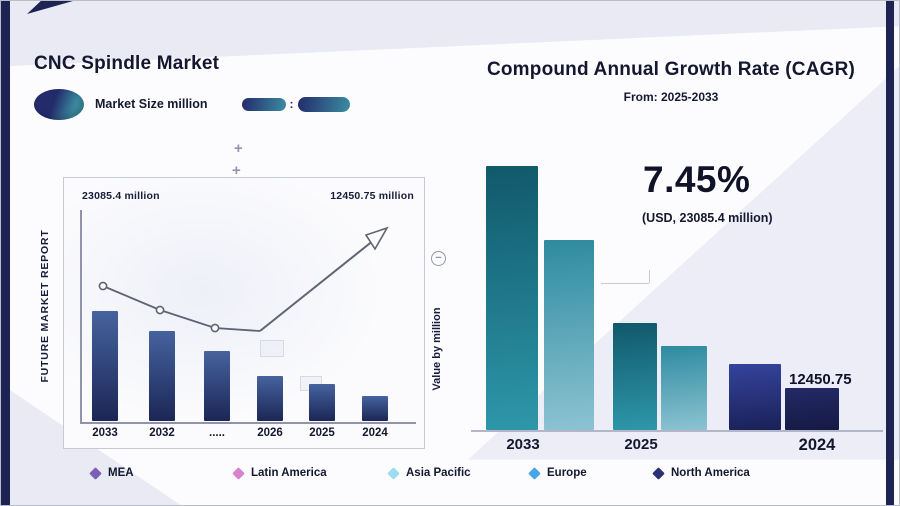 Image resolution: width=900 pixels, height=506 pixels. What do you see at coordinates (375, 408) in the screenshot?
I see `bar-2024` at bounding box center [375, 408].